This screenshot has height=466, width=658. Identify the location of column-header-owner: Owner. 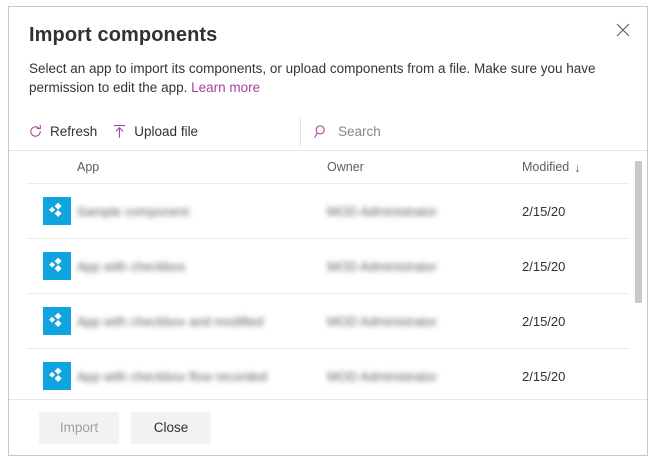
(422, 167).